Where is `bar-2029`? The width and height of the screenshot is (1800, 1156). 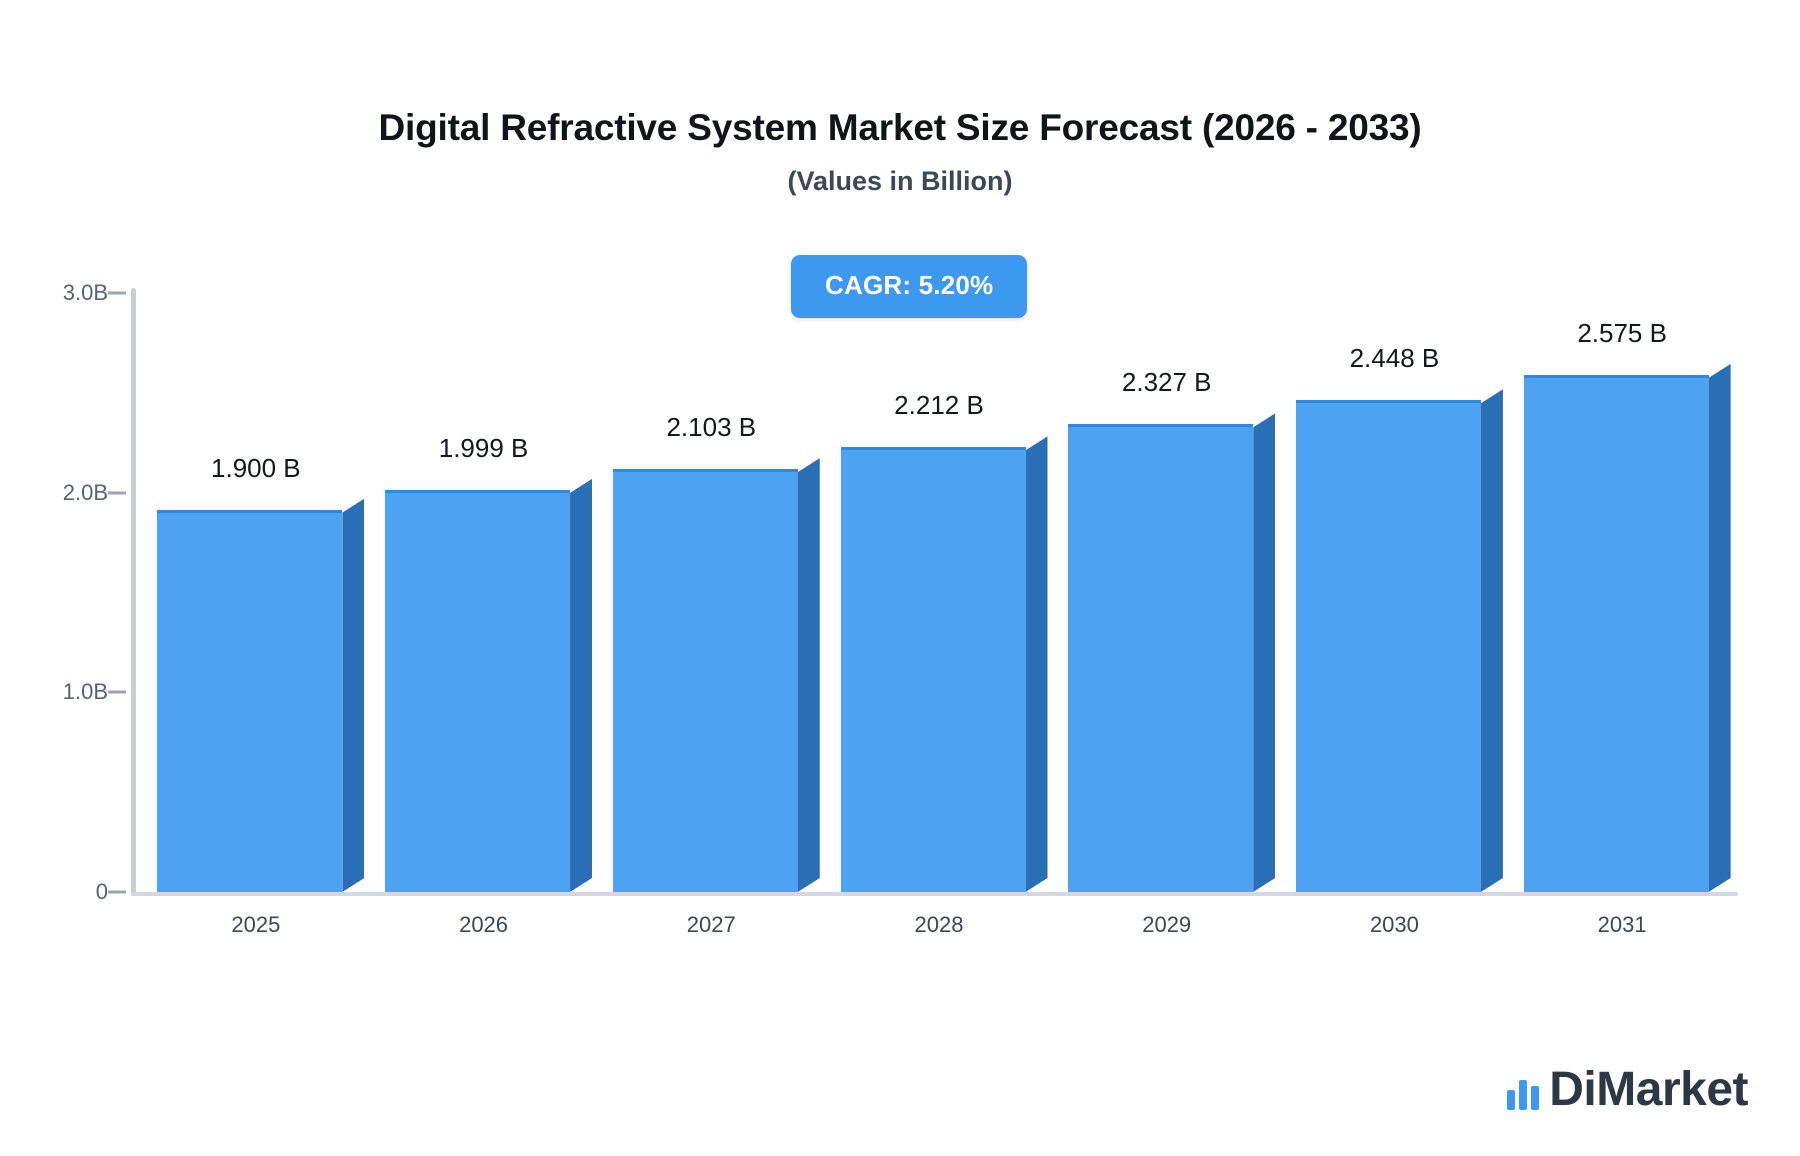
bar-2029 is located at coordinates (1160, 659).